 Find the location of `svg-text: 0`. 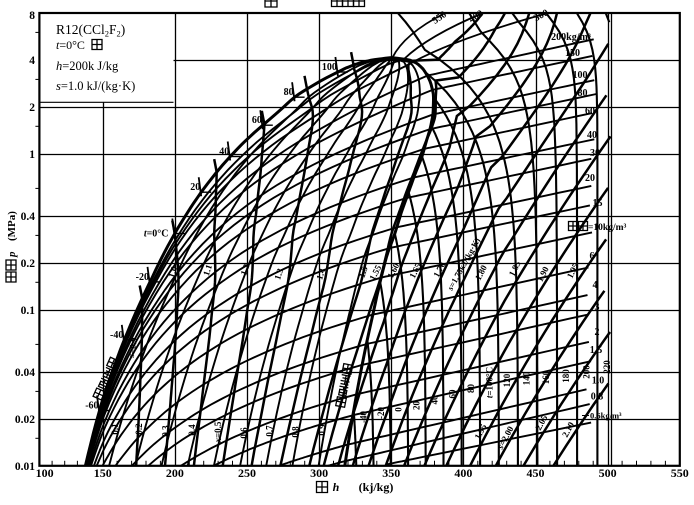

svg-text: 0 is located at coordinates (399, 409).